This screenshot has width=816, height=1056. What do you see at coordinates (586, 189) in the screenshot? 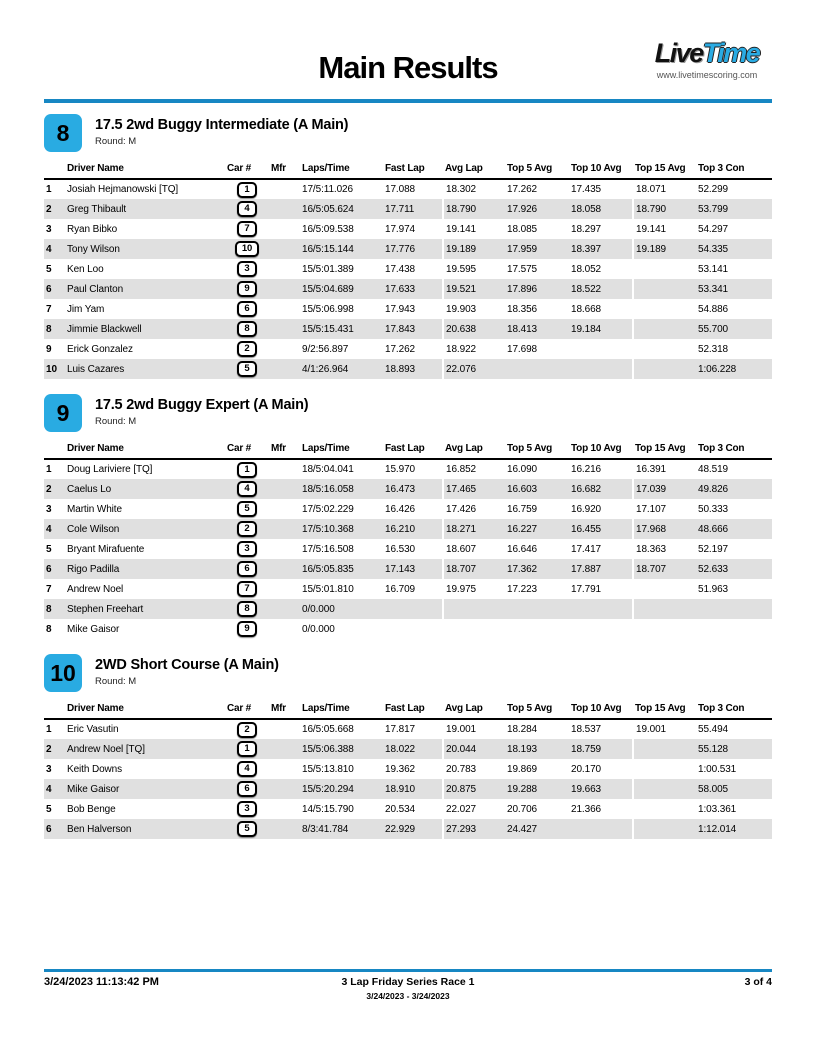
I see `top10-avg-cell: 17.435` at bounding box center [586, 189].